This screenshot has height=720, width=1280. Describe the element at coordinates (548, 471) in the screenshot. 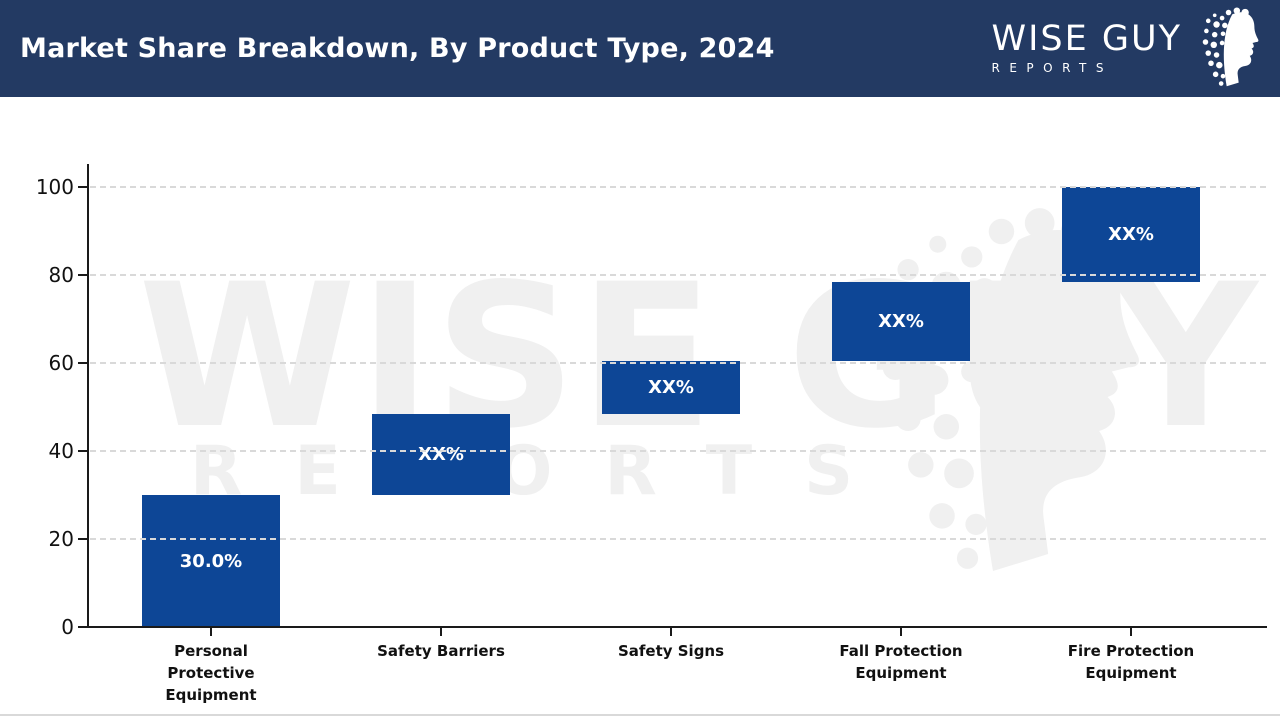

I see `watermark-reports-text: REPORTS` at that location.